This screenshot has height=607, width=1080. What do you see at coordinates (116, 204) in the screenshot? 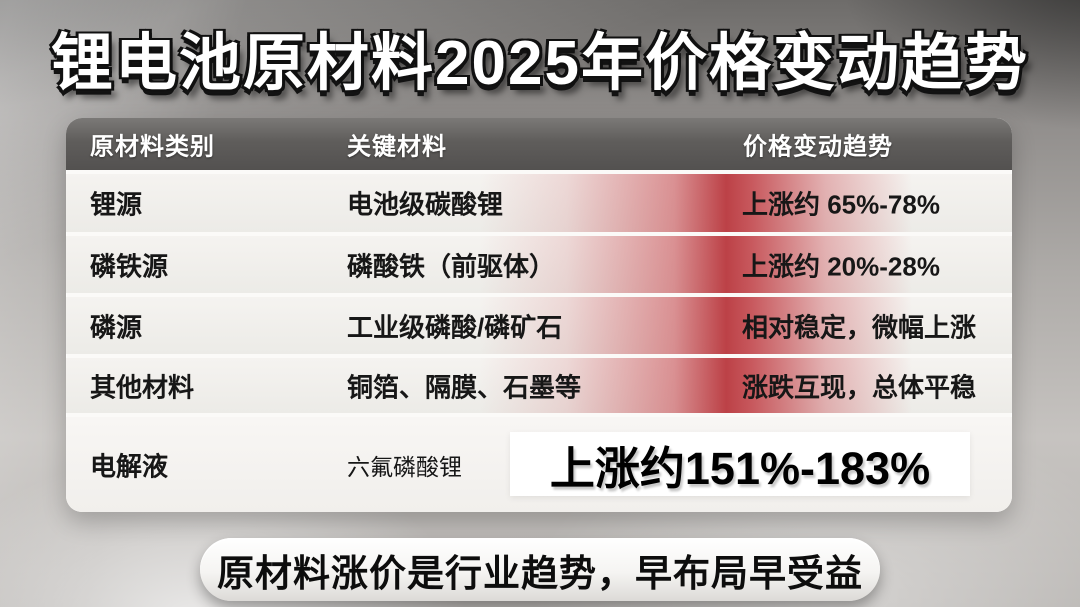
I see `cell-category: 锂源` at bounding box center [116, 204].